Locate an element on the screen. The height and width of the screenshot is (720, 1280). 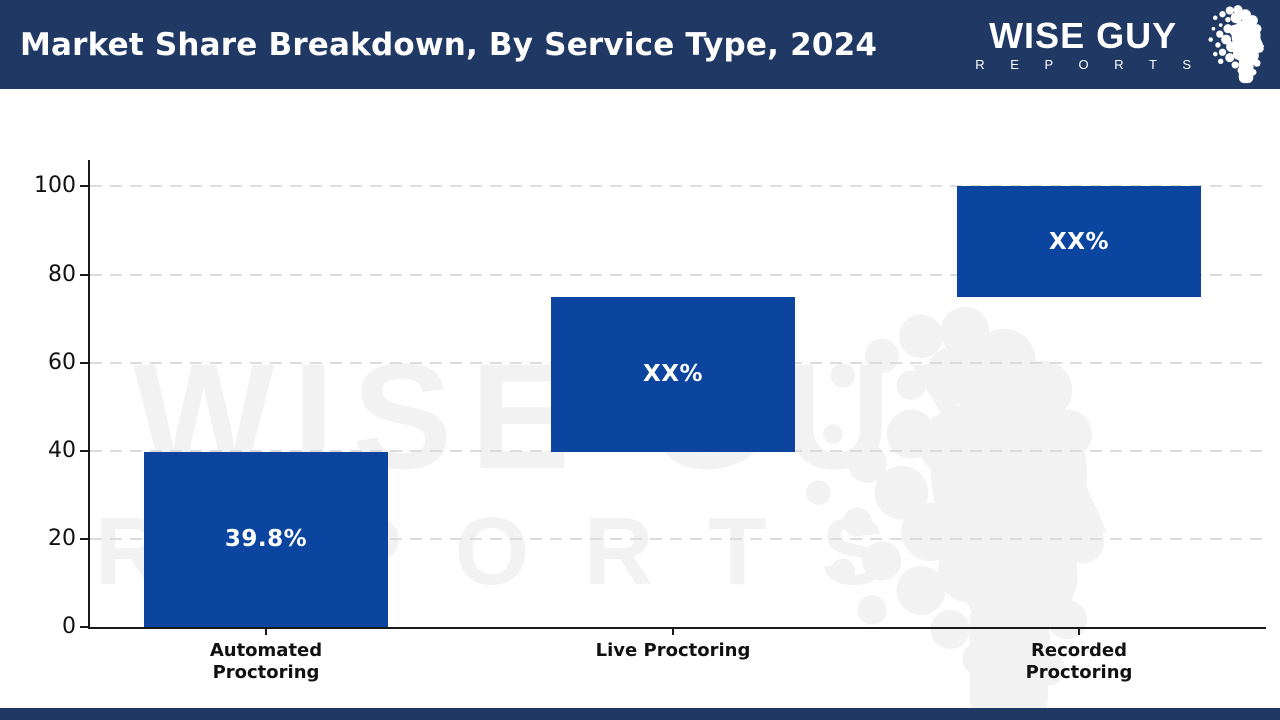
footer-band is located at coordinates (640, 714).